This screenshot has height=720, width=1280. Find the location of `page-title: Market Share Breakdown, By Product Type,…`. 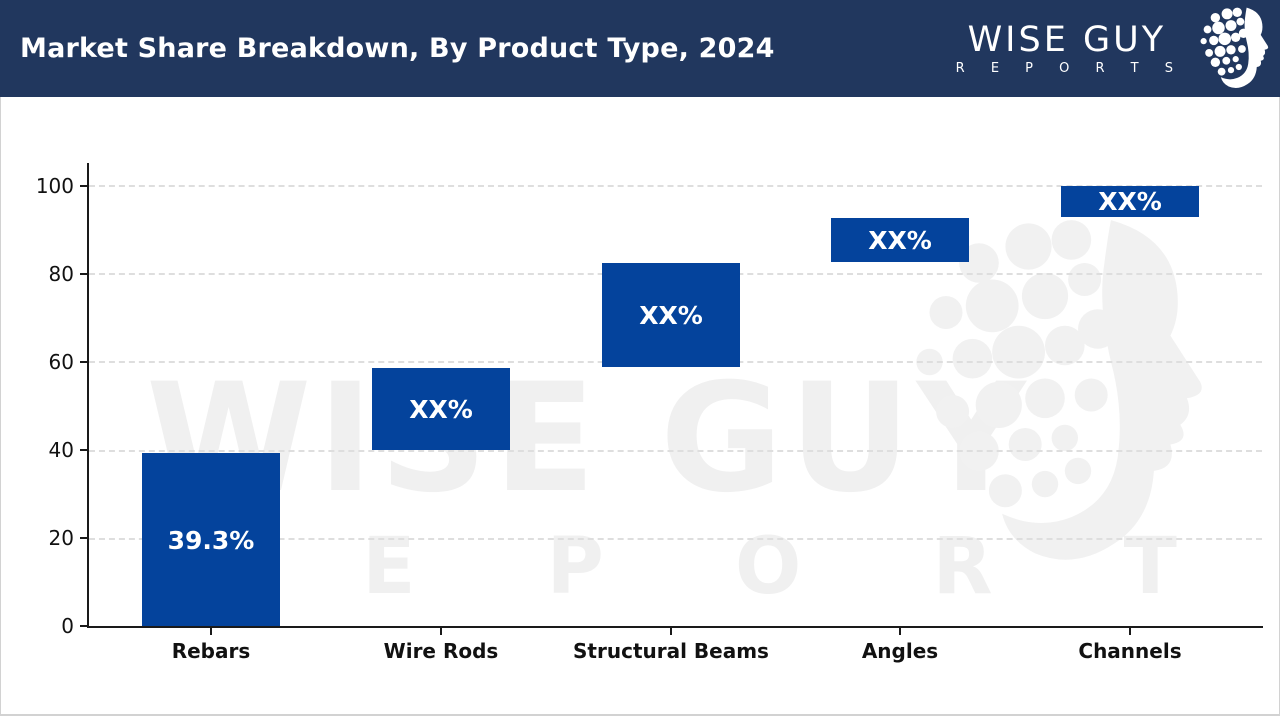

page-title: Market Share Breakdown, By Product Type,… is located at coordinates (397, 48).